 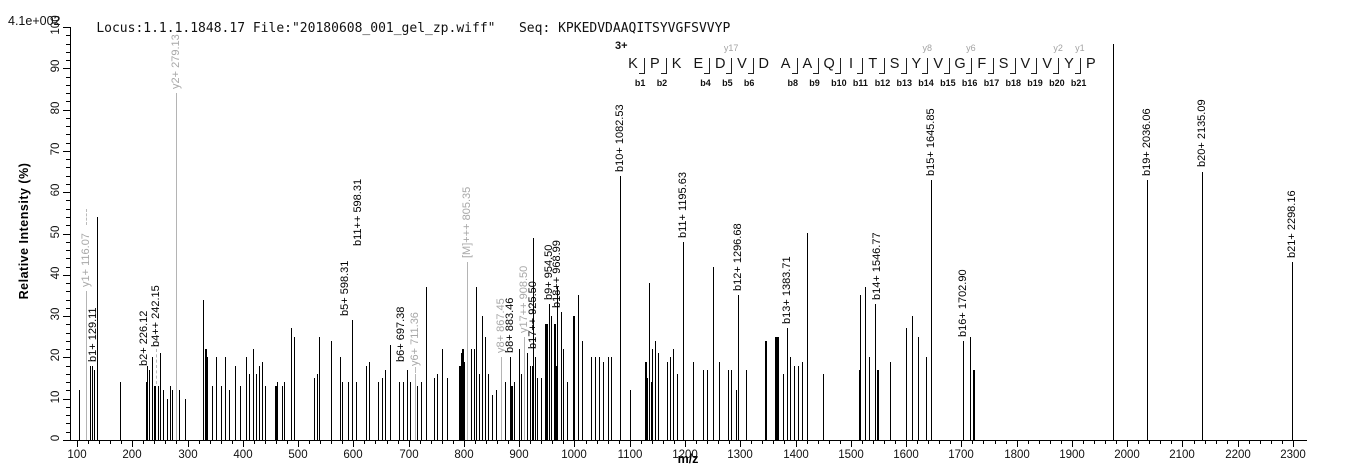 I want to click on y-tick-label: 60, so click(x=56, y=190).